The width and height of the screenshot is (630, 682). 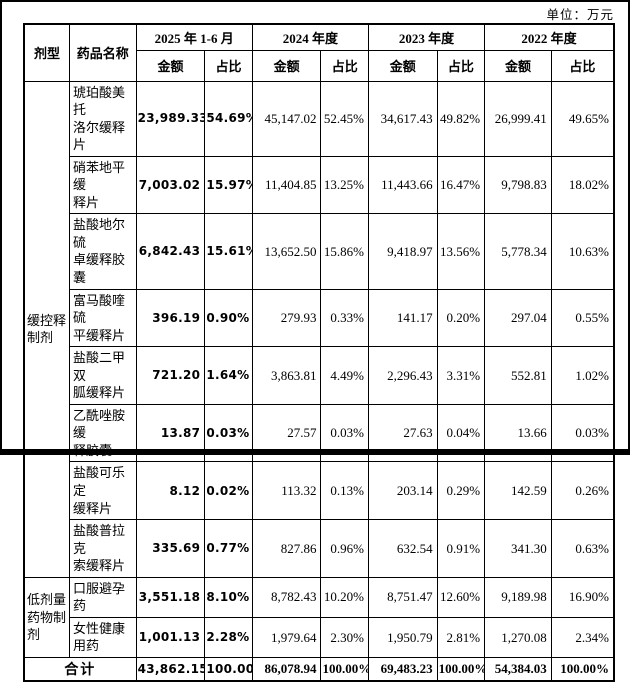 What do you see at coordinates (286, 491) in the screenshot?
I see `amount-cell: 113.32` at bounding box center [286, 491].